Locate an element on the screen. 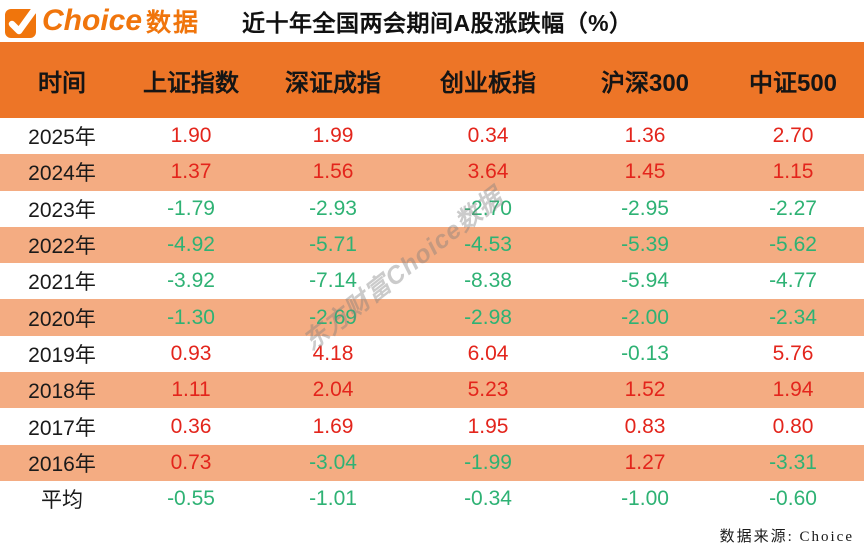 The height and width of the screenshot is (558, 864). row-year-label: 2017年 is located at coordinates (62, 428).